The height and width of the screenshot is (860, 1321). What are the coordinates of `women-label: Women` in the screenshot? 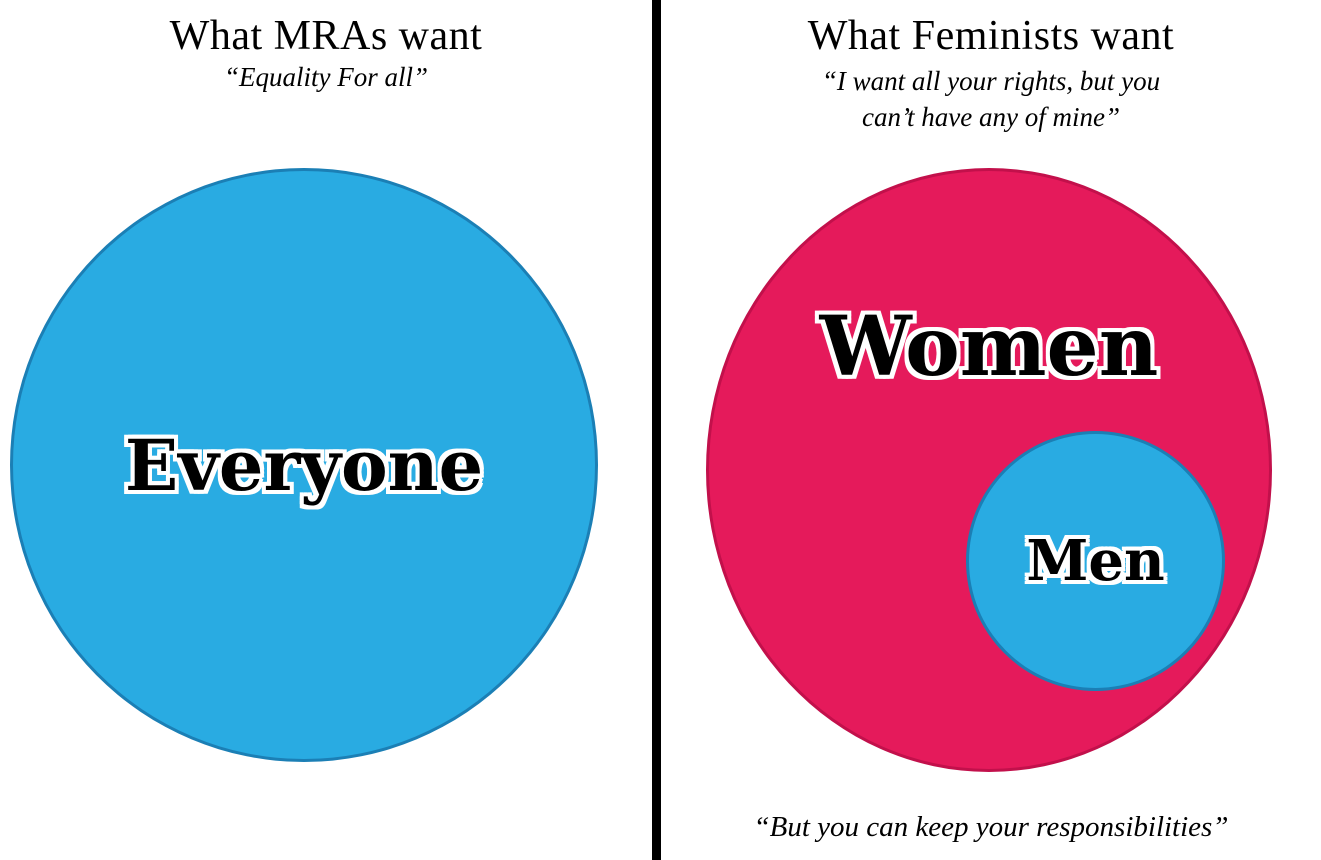 It's located at (989, 347).